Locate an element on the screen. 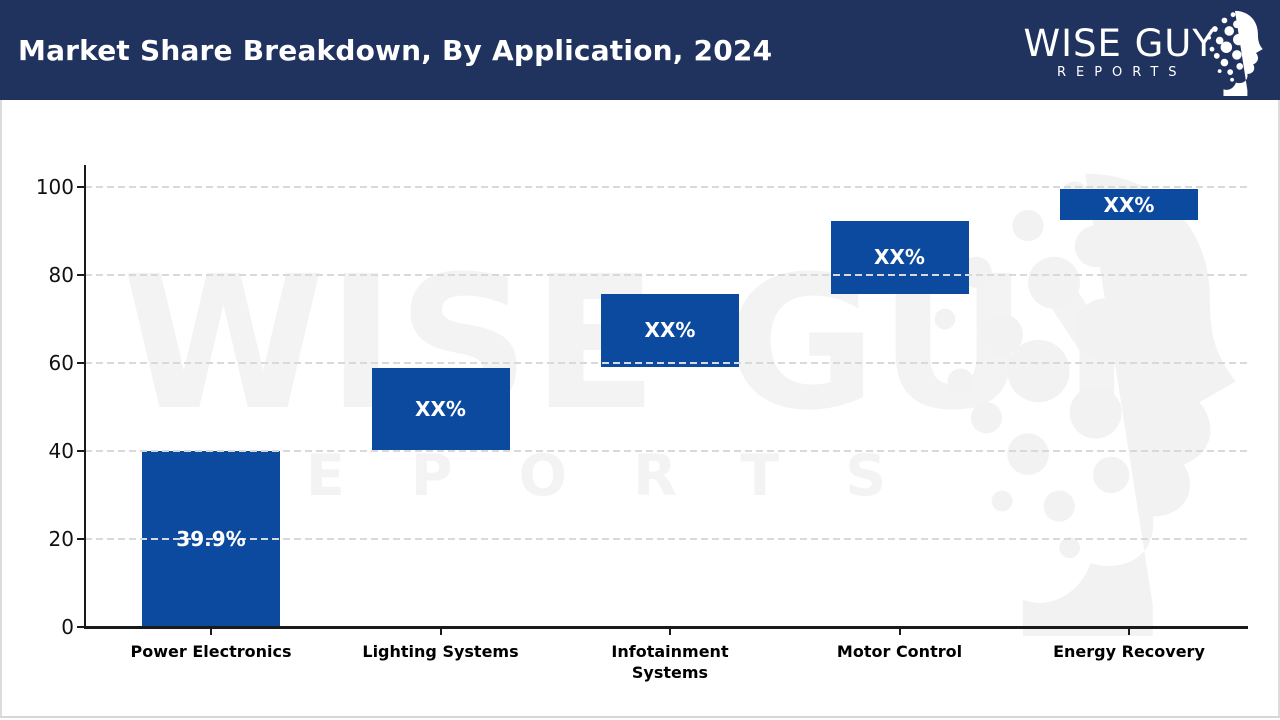  watermark-text-2: REPORTS is located at coordinates (574, 476).